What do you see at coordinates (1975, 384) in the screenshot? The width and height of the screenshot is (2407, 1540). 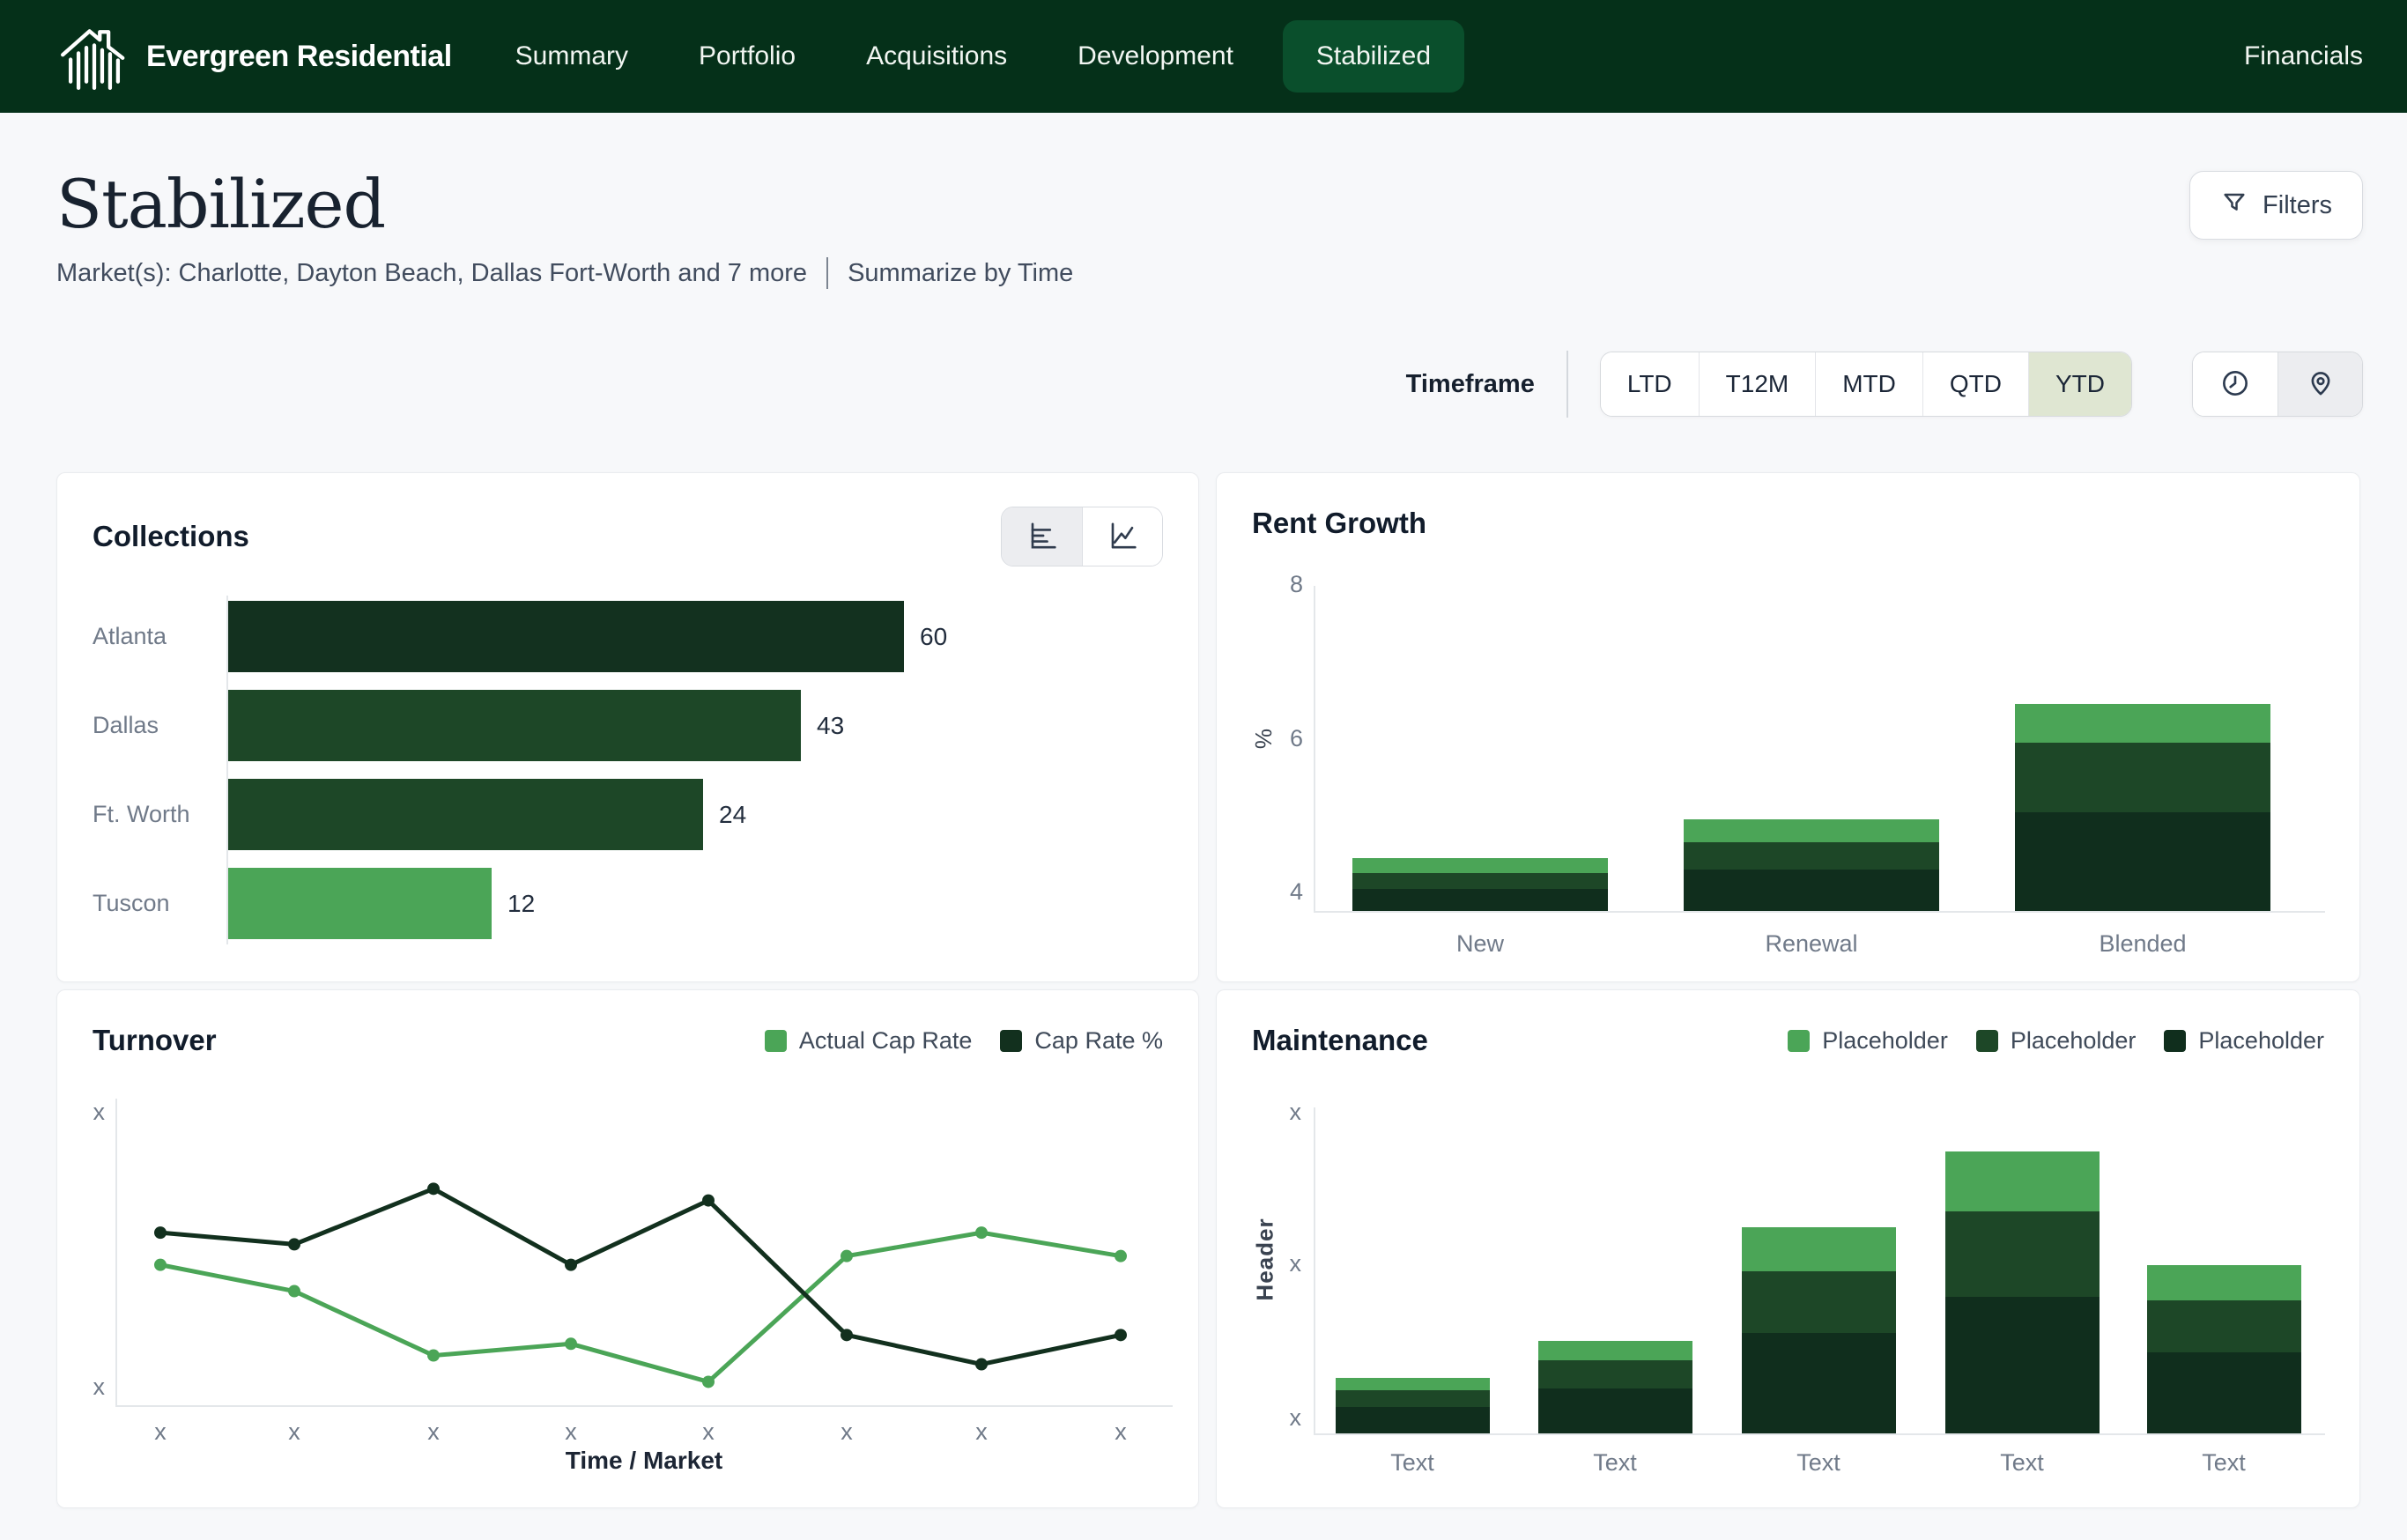 I see `timeframe-option-qtd: QTD` at bounding box center [1975, 384].